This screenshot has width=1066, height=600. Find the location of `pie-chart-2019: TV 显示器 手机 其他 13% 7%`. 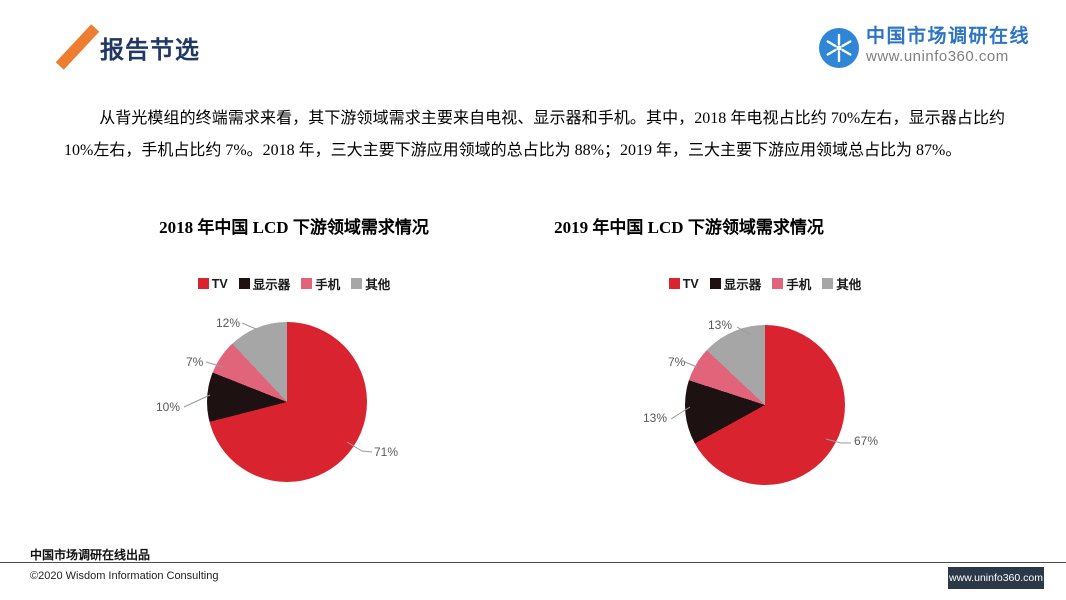

pie-chart-2019: TV 显示器 手机 其他 13% 7% is located at coordinates (765, 382).